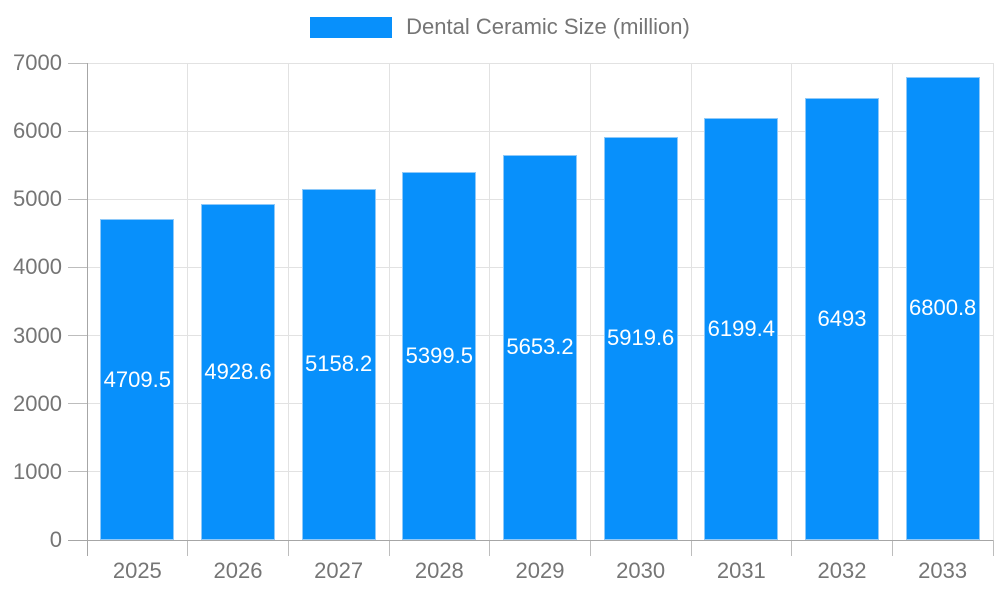 The height and width of the screenshot is (600, 1000). I want to click on x-axis-tick-label: 2026, so click(238, 570).